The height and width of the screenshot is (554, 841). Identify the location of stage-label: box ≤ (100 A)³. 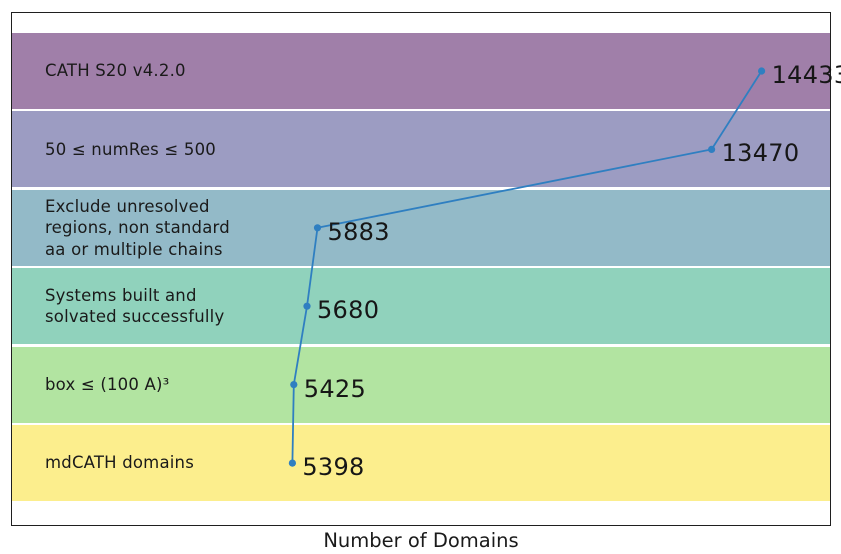
(107, 384).